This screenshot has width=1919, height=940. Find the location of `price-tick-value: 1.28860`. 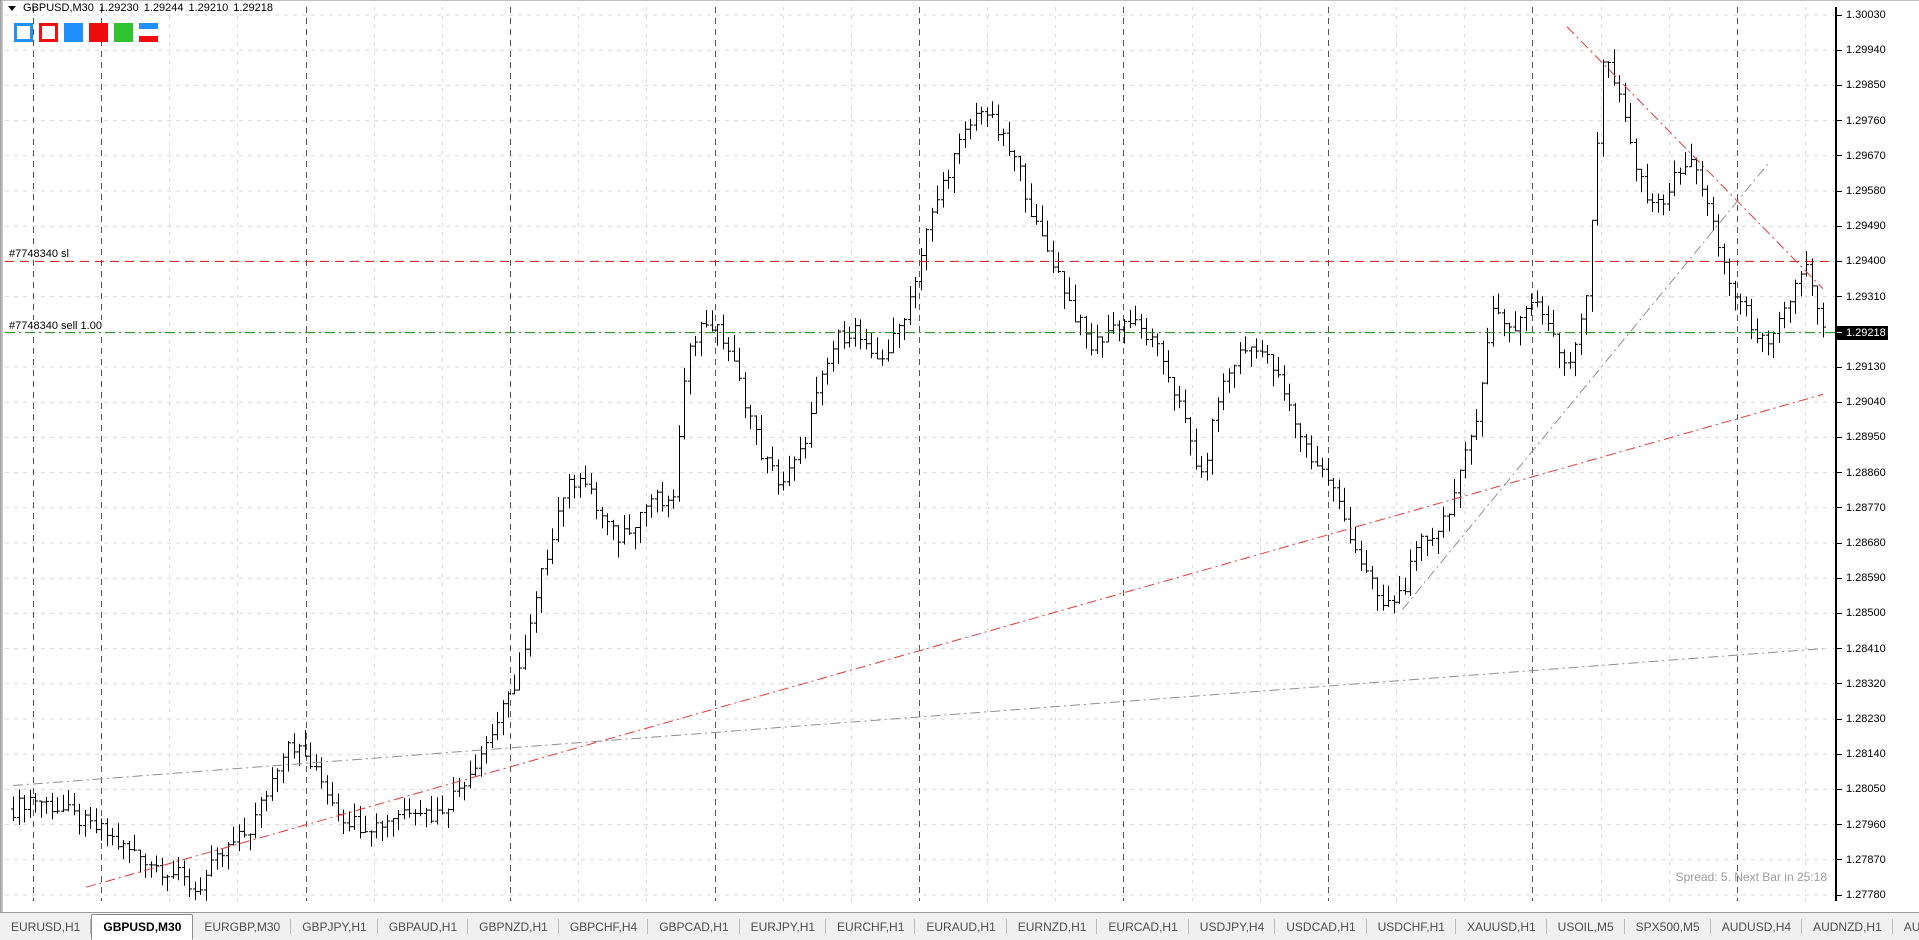

price-tick-value: 1.28860 is located at coordinates (1866, 472).